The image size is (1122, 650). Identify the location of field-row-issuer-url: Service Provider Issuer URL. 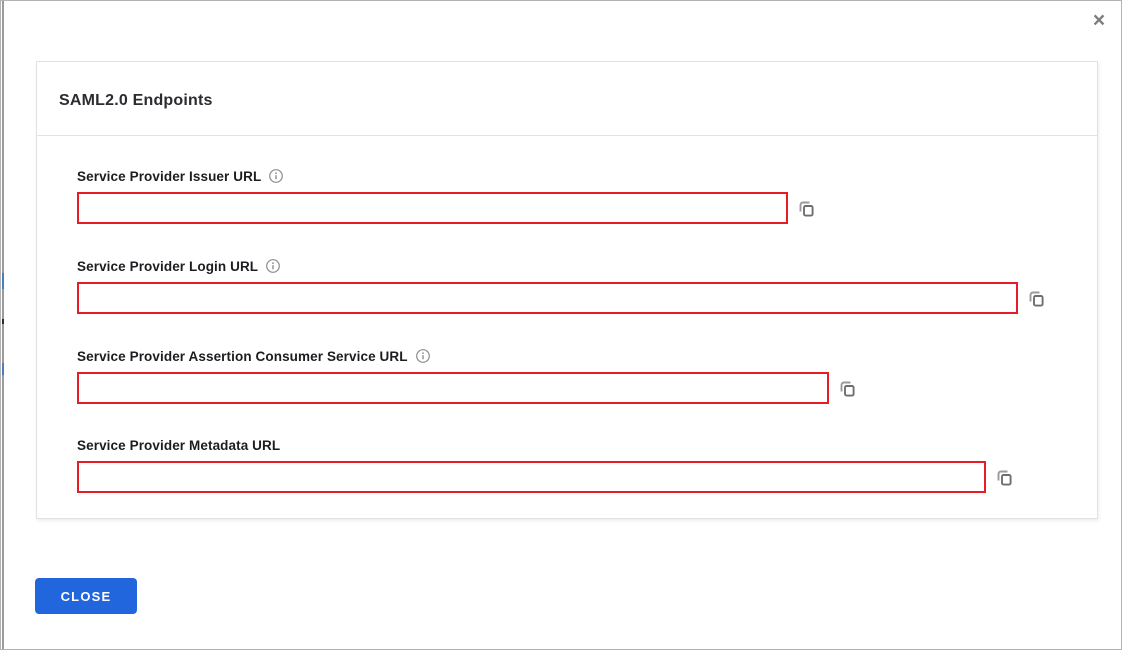
(587, 196).